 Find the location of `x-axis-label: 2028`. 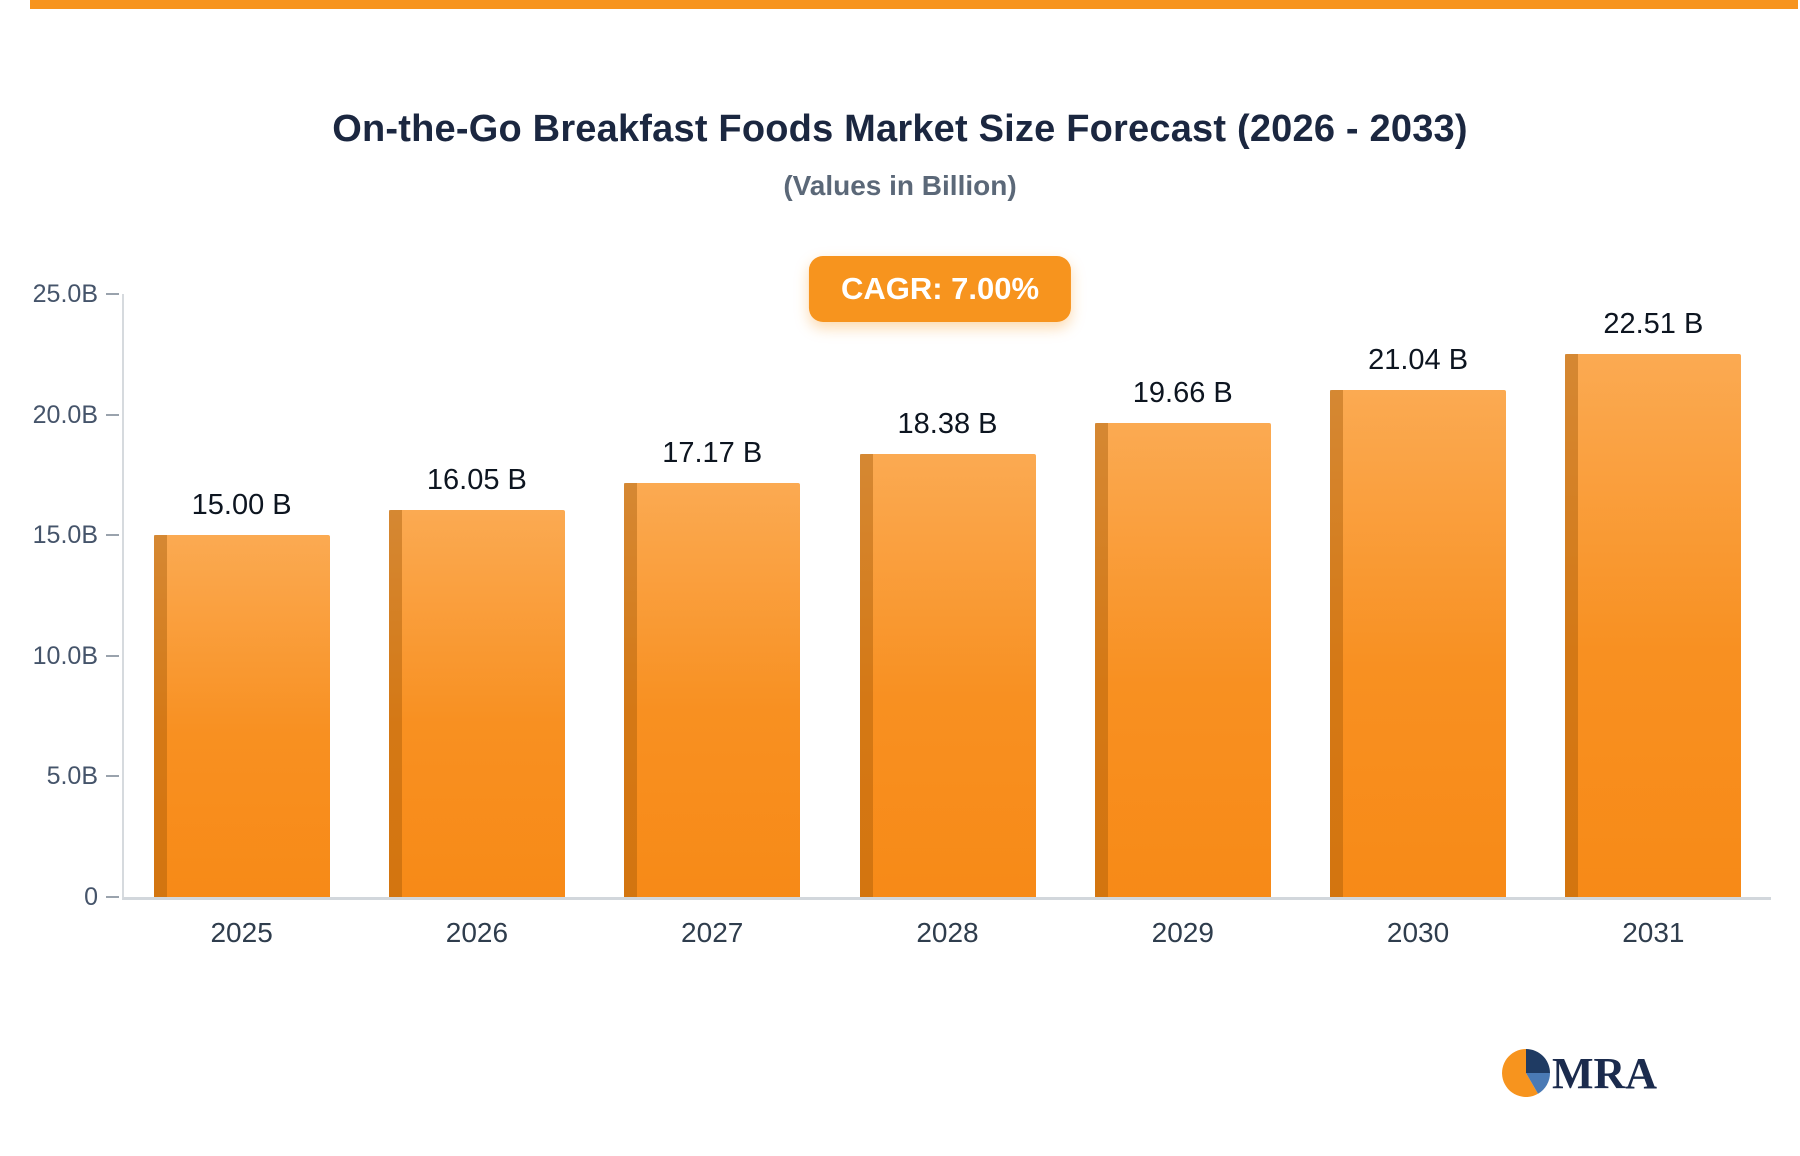

x-axis-label: 2028 is located at coordinates (947, 932).